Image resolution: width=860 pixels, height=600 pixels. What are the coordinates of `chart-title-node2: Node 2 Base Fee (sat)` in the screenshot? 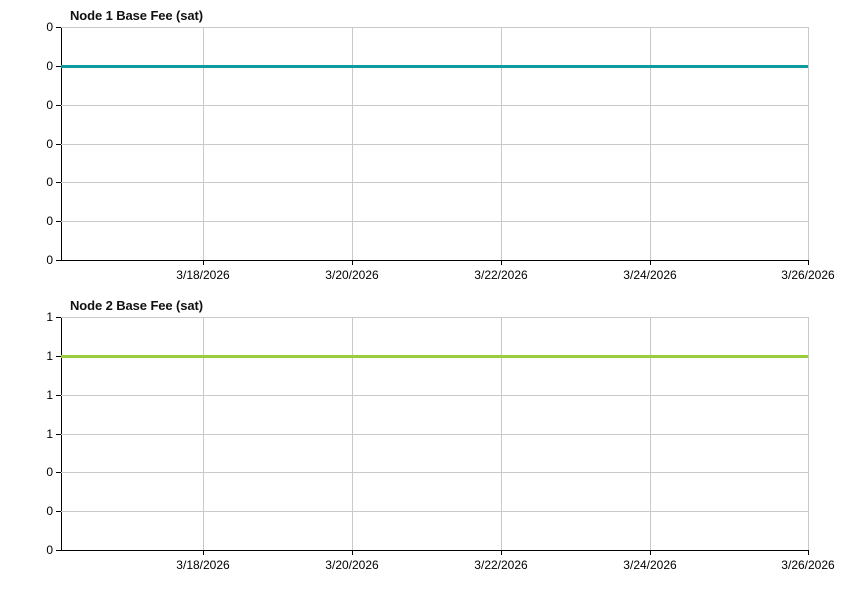 It's located at (137, 305).